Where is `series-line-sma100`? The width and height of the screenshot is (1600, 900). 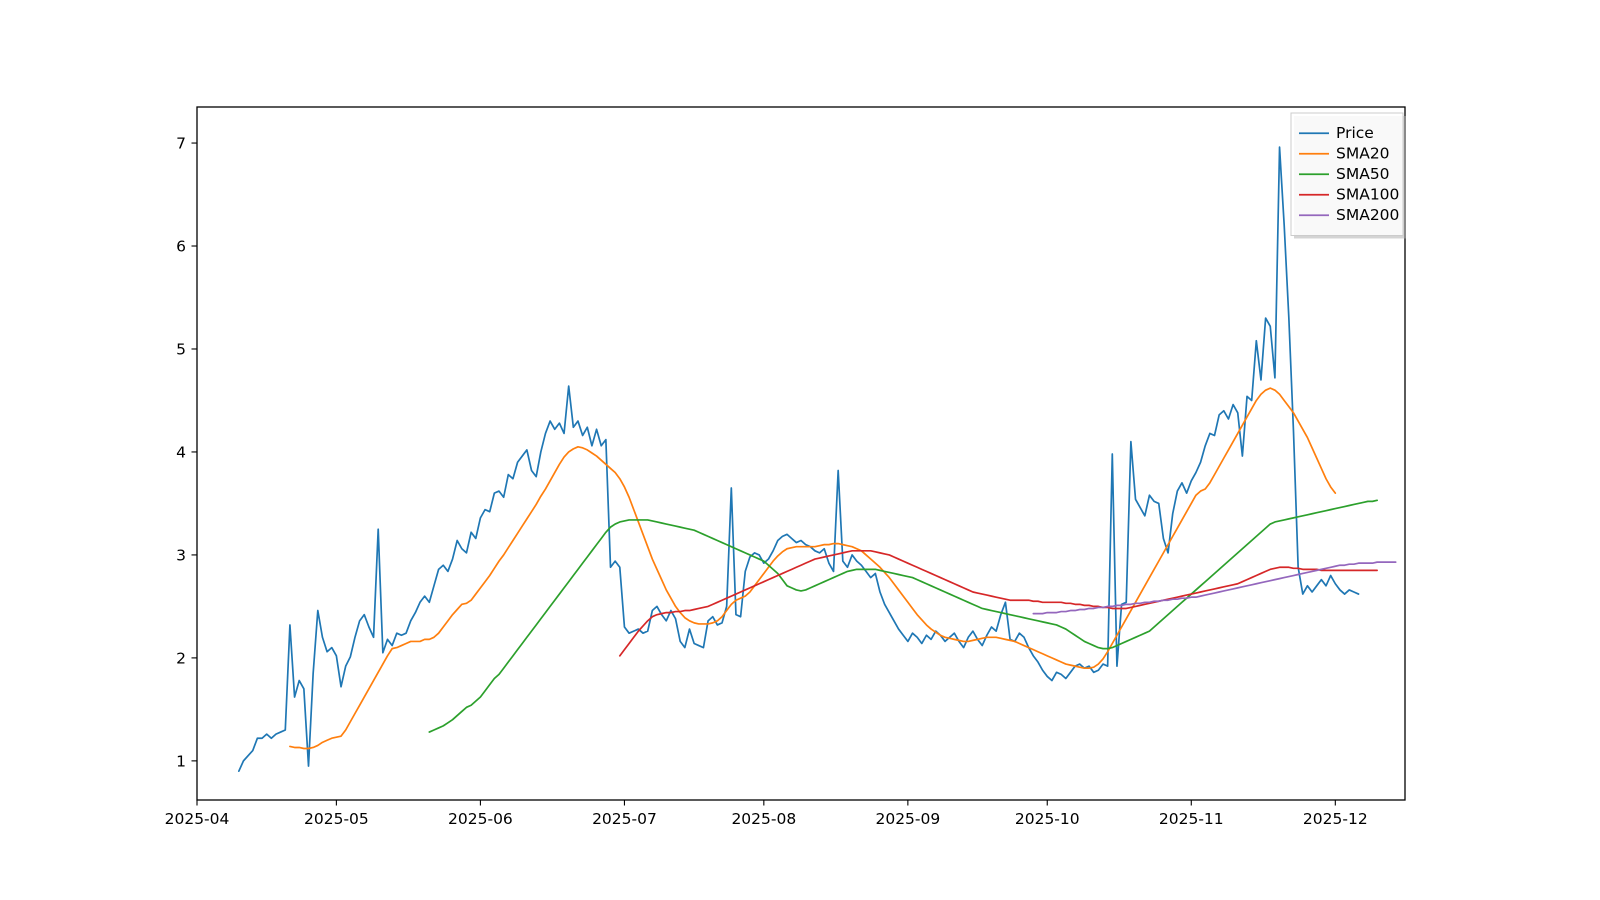
series-line-sma100 is located at coordinates (998, 603).